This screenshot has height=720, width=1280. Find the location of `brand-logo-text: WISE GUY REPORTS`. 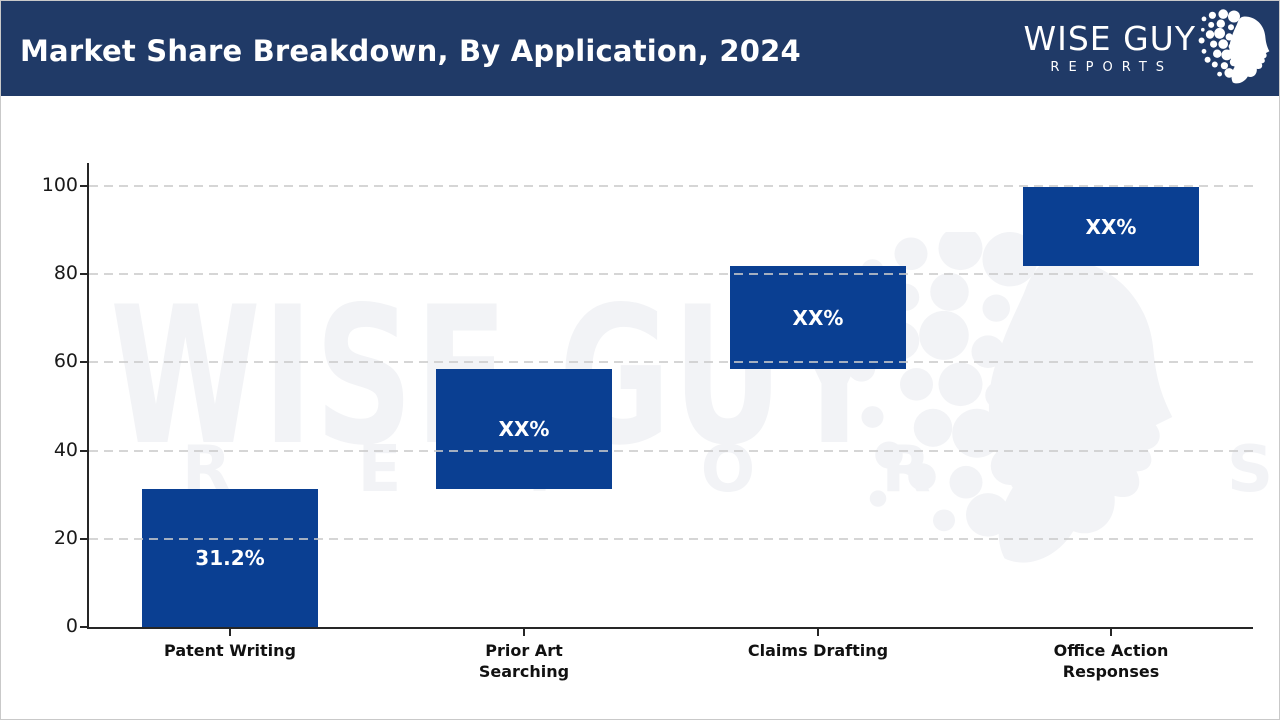

brand-logo-text: WISE GUY REPORTS is located at coordinates (1109, 48).